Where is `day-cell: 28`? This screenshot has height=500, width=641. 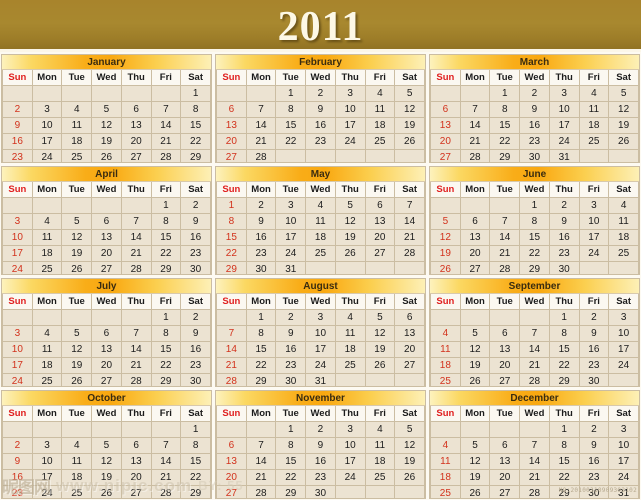
day-cell: 28 is located at coordinates (261, 491).